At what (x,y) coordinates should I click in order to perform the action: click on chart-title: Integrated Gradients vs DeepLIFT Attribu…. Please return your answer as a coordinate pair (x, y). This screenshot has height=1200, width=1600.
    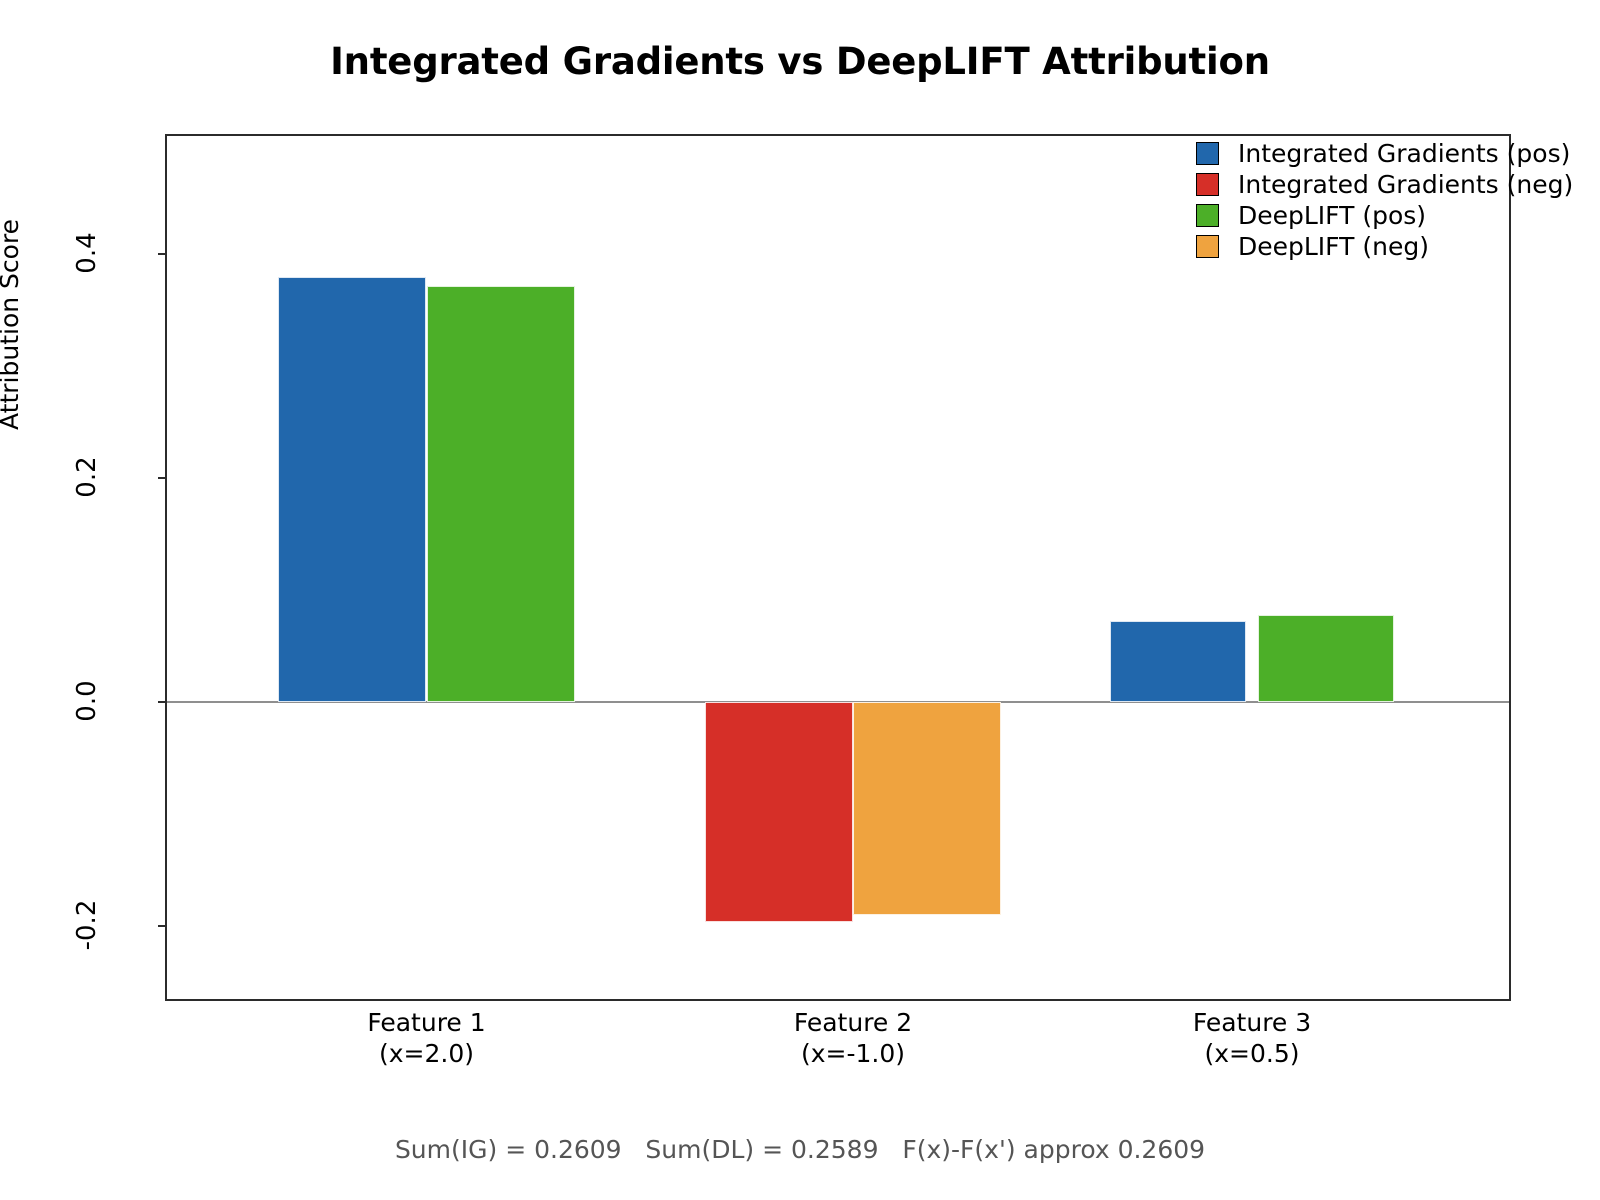
    Looking at the image, I should click on (800, 61).